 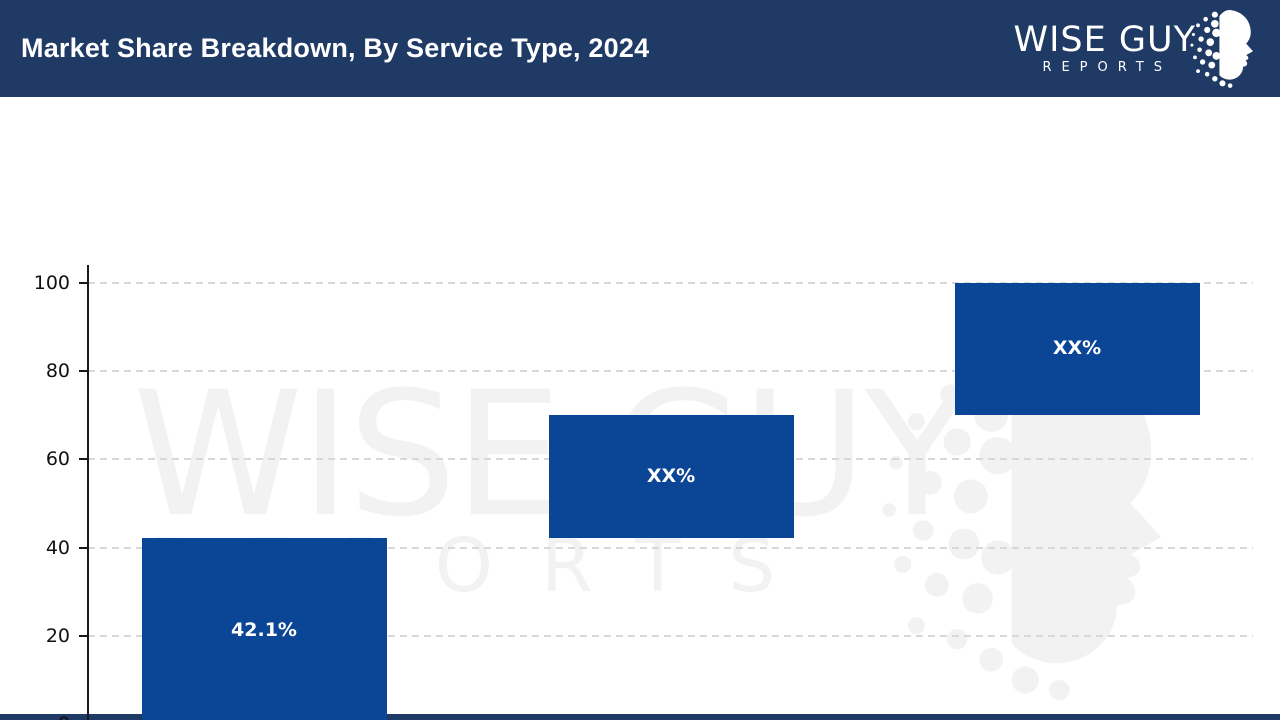 I want to click on brand-logo: WISE GUY REPORTS, so click(x=1146, y=49).